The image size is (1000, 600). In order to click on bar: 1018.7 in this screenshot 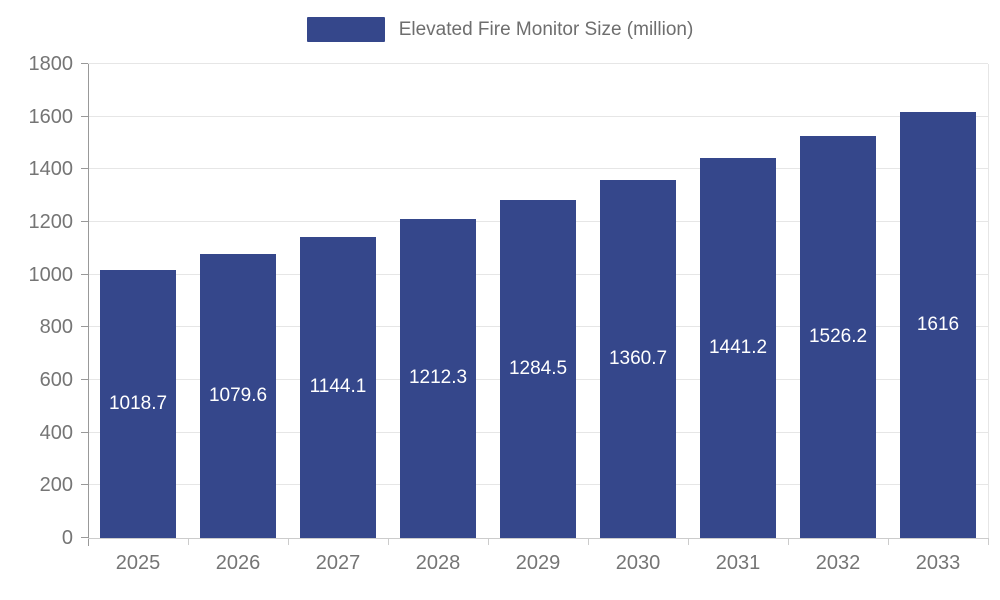, I will do `click(138, 403)`.